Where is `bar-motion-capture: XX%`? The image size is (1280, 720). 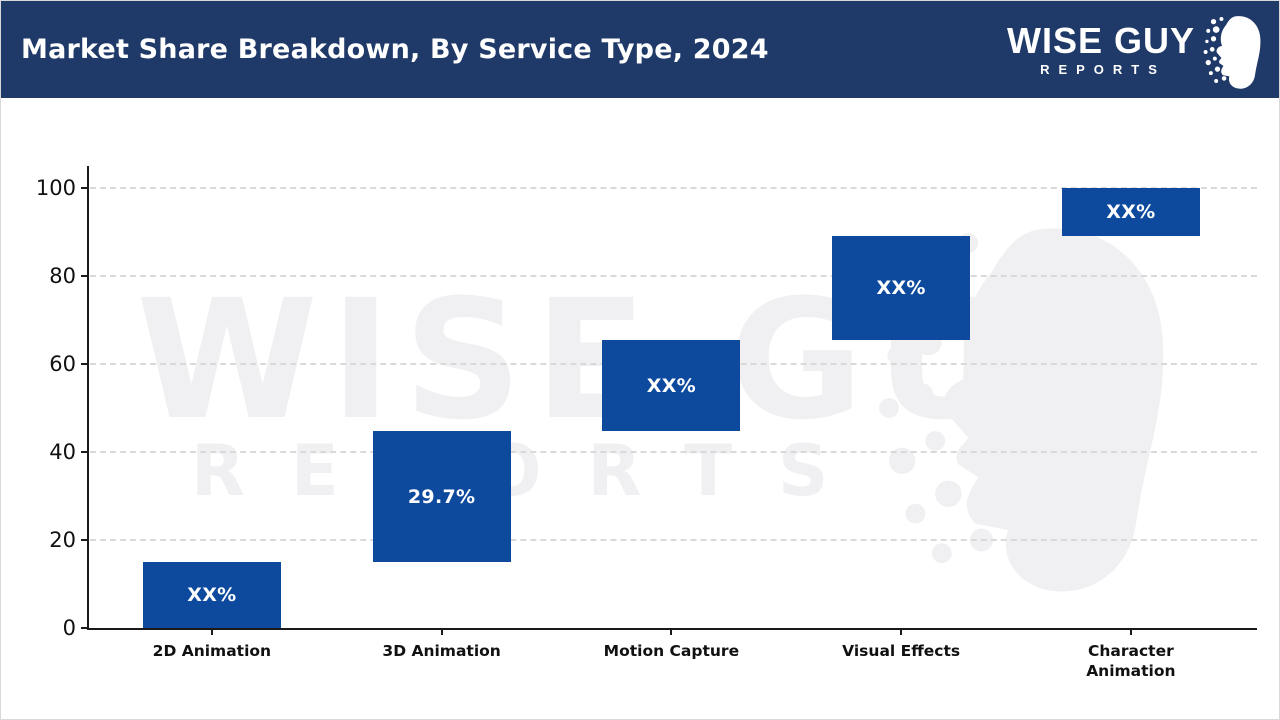
bar-motion-capture: XX% is located at coordinates (671, 385).